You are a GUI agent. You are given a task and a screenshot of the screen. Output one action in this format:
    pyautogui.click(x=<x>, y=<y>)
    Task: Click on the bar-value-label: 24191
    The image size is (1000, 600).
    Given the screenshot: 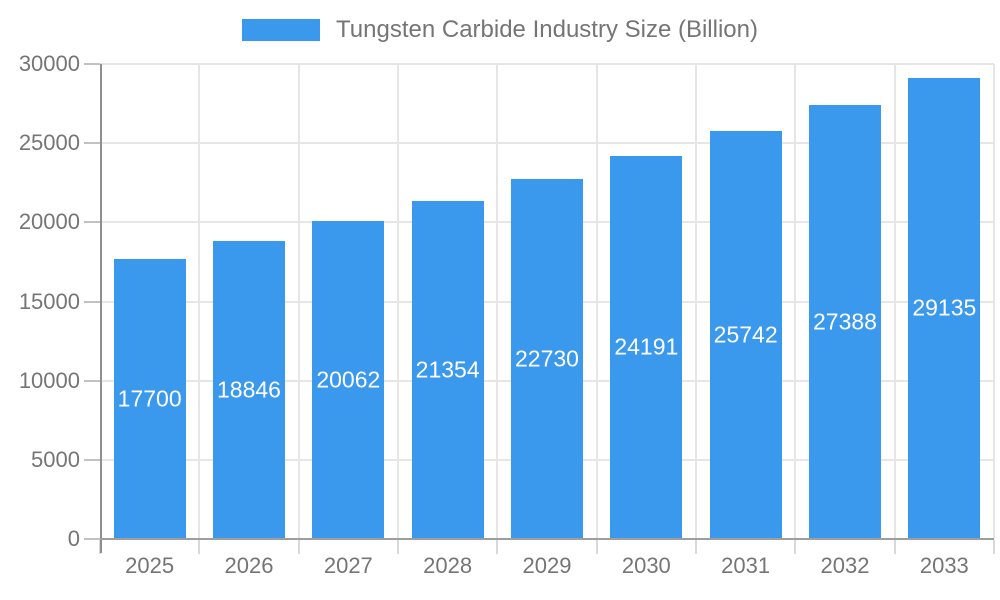 What is the action you would take?
    pyautogui.click(x=646, y=346)
    